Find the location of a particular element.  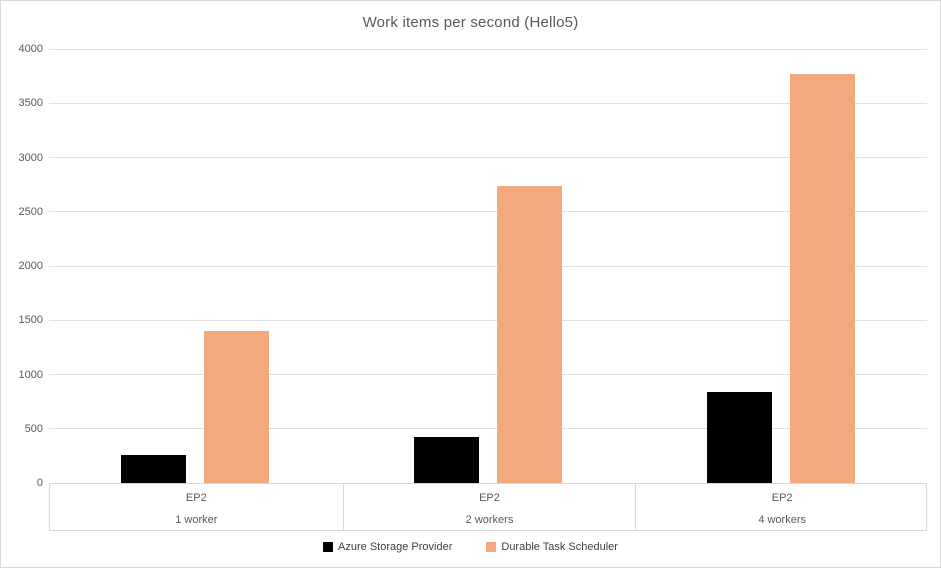

y-tick-label-2500: 2500 is located at coordinates (30, 211).